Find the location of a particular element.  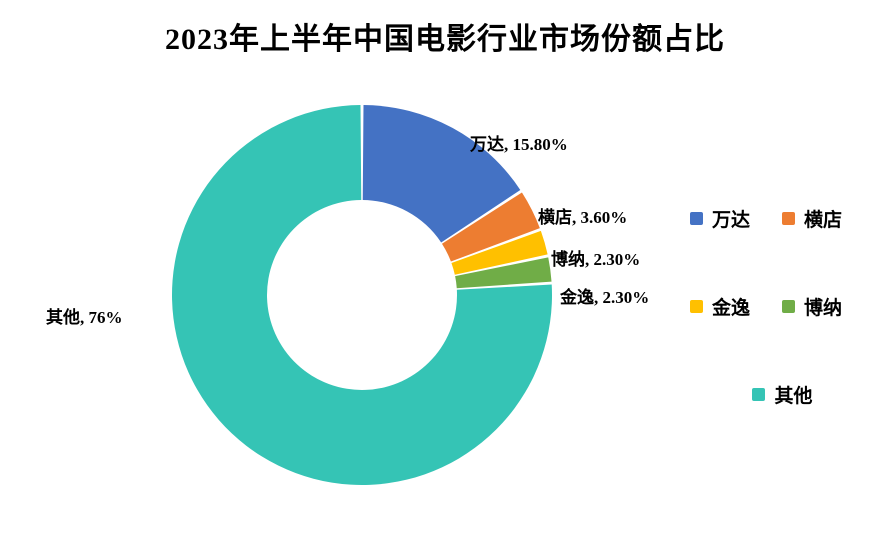

legend-label-bona: 博纳 is located at coordinates (823, 308).